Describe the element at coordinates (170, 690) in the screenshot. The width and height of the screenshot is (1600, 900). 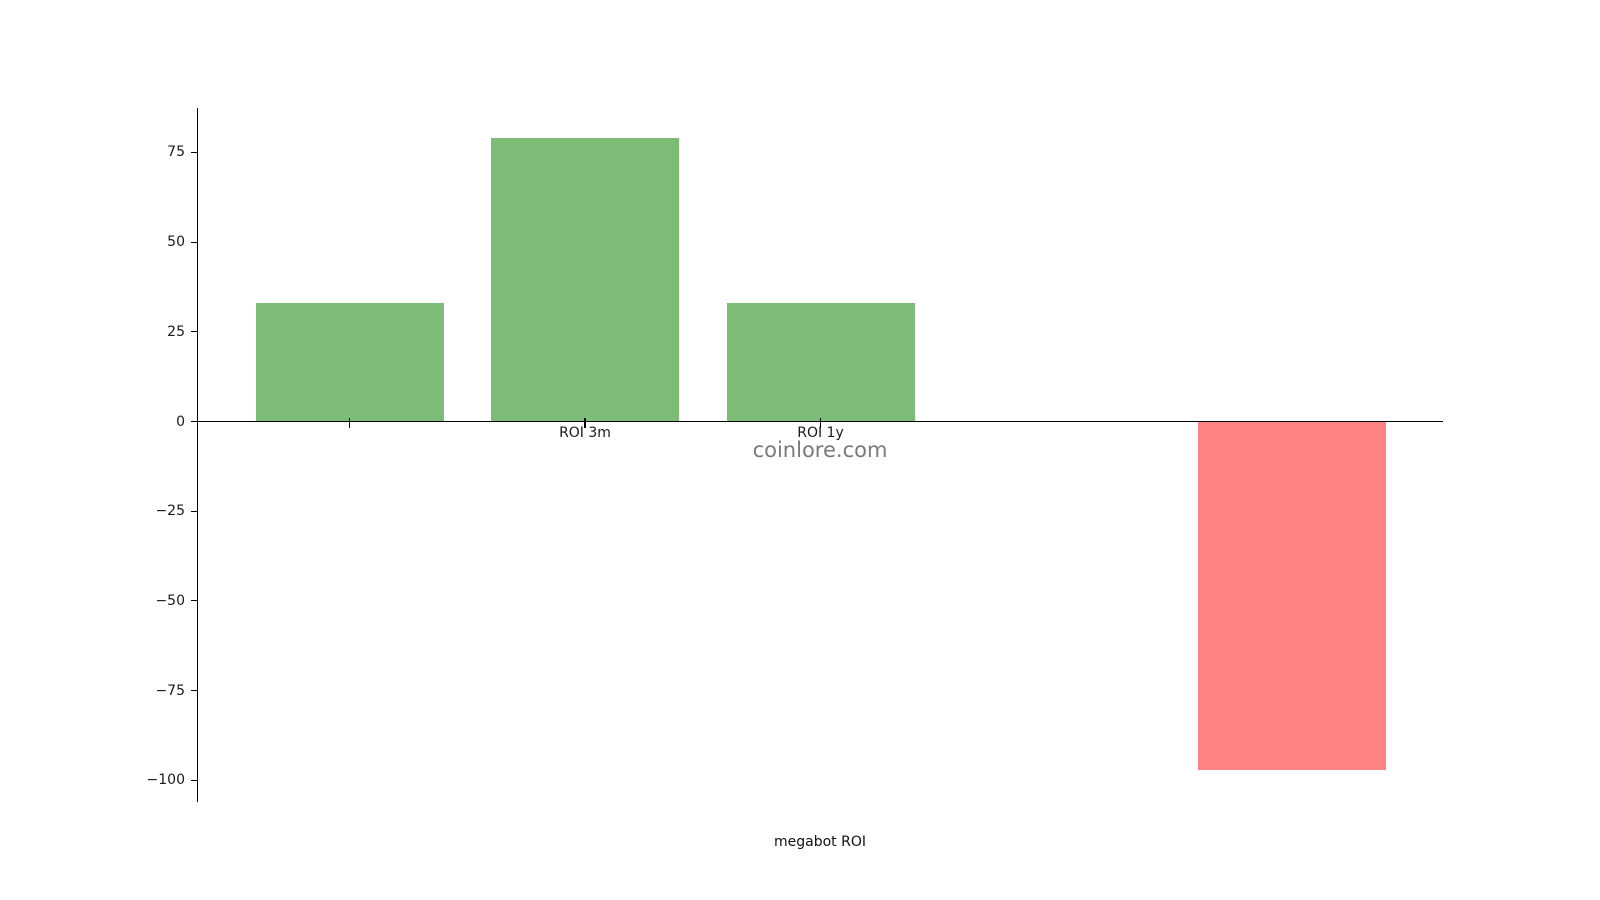
I see `y-tick-label: −75` at that location.